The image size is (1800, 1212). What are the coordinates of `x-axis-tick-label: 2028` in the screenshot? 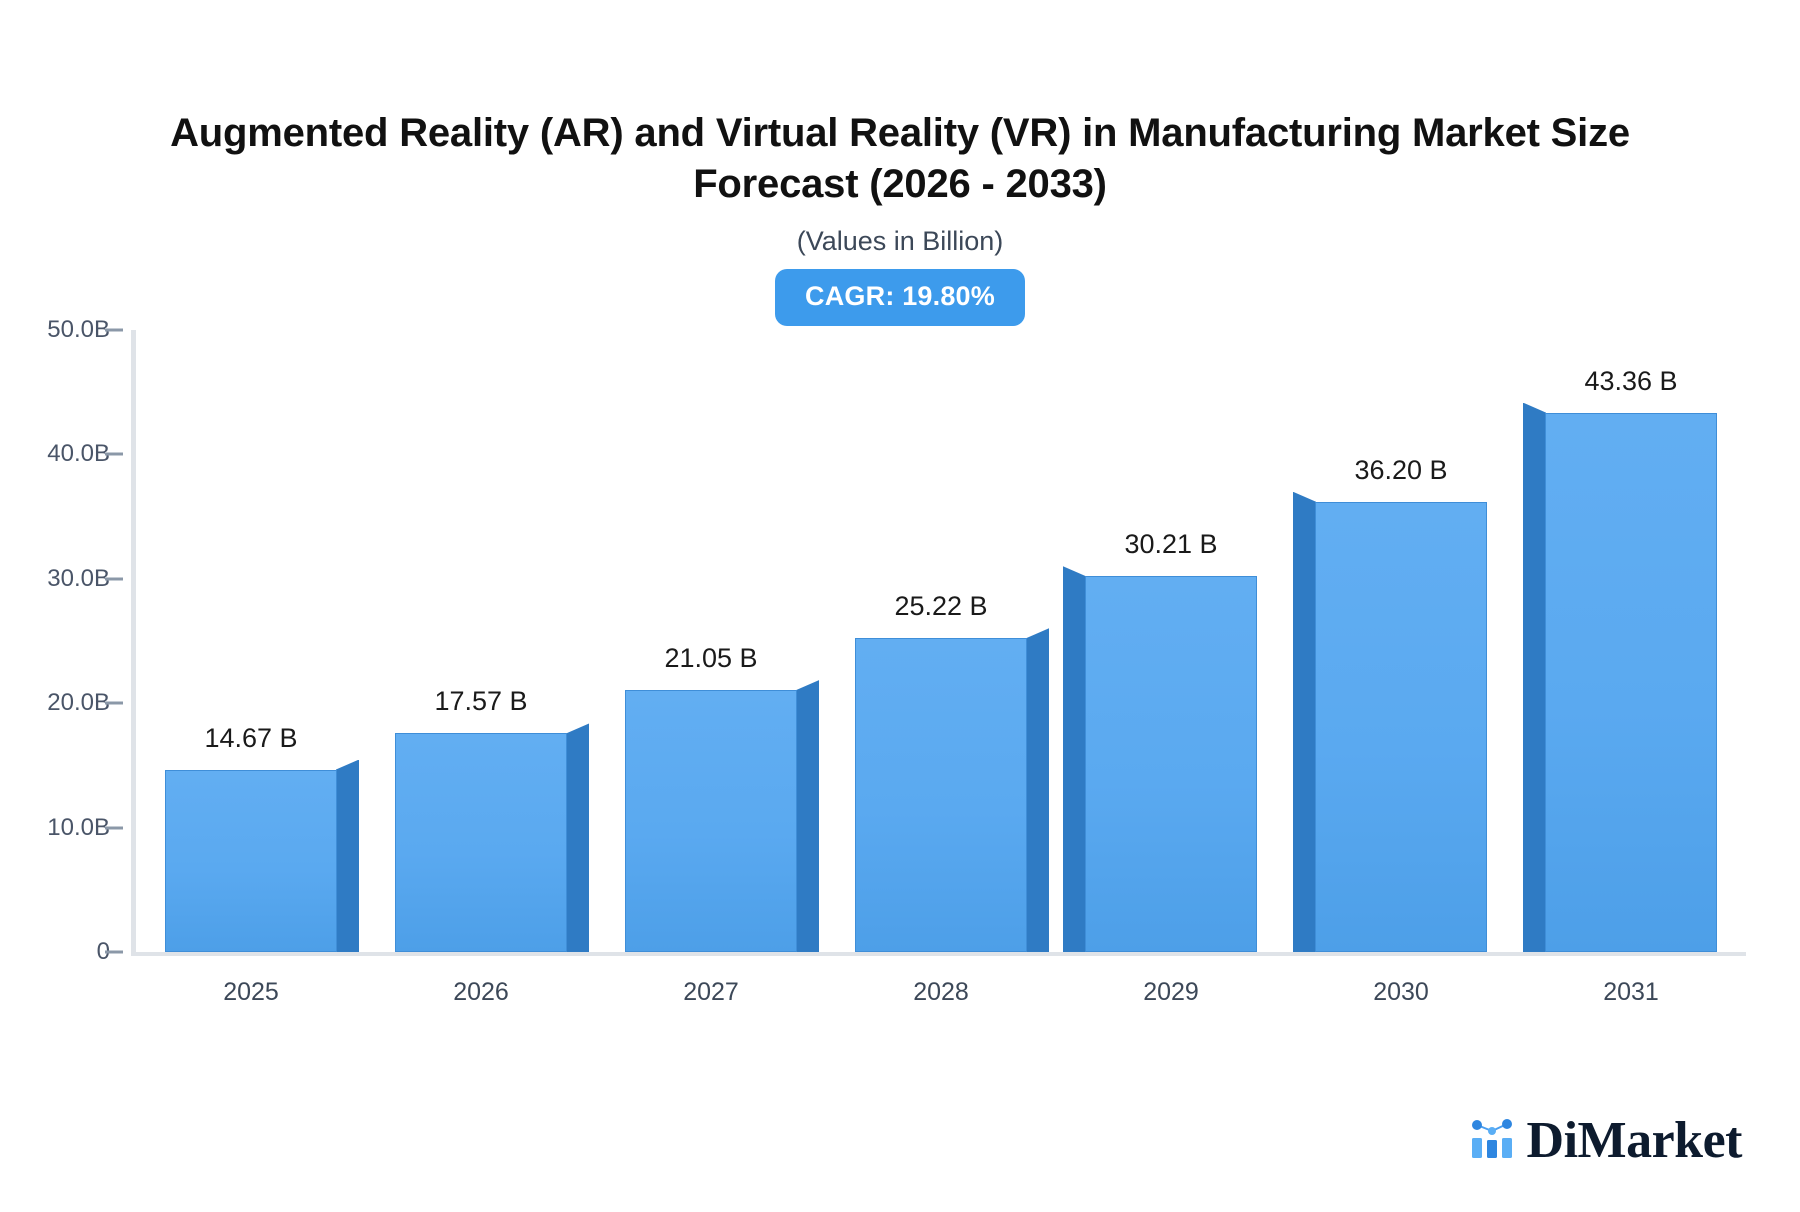 It's located at (941, 992).